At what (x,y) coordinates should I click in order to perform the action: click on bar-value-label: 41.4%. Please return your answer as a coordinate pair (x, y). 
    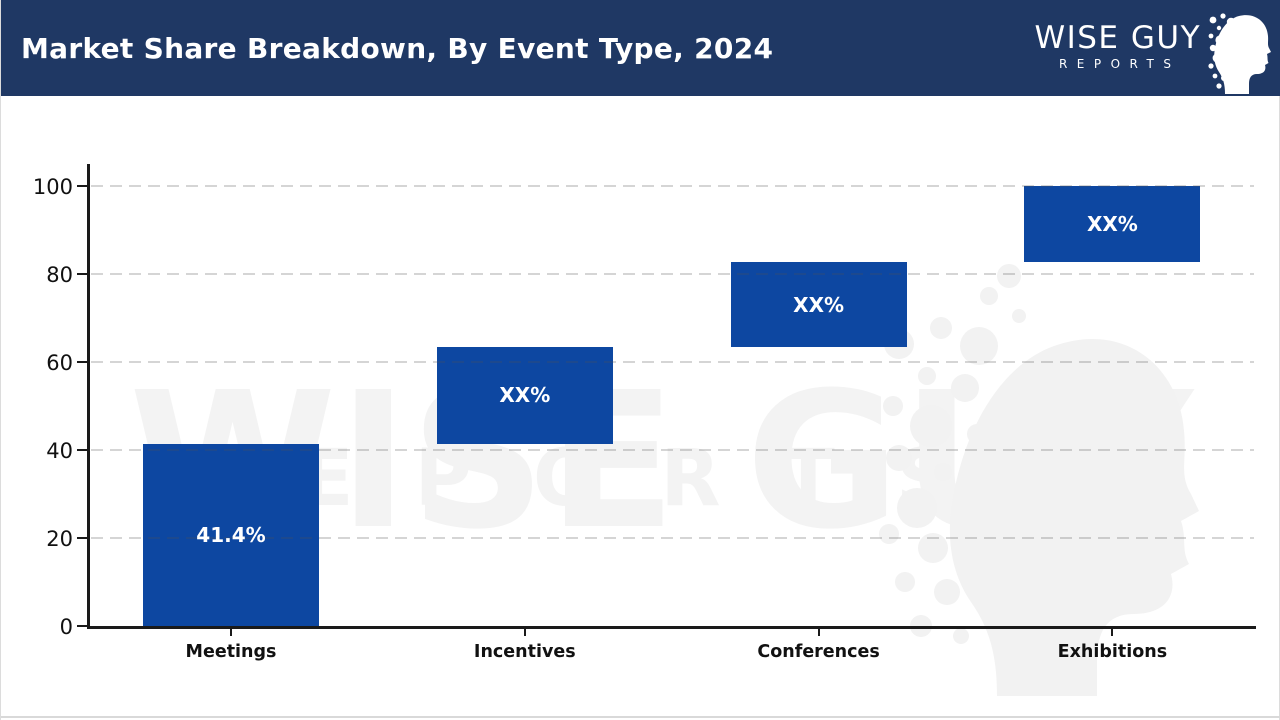
    Looking at the image, I should click on (231, 534).